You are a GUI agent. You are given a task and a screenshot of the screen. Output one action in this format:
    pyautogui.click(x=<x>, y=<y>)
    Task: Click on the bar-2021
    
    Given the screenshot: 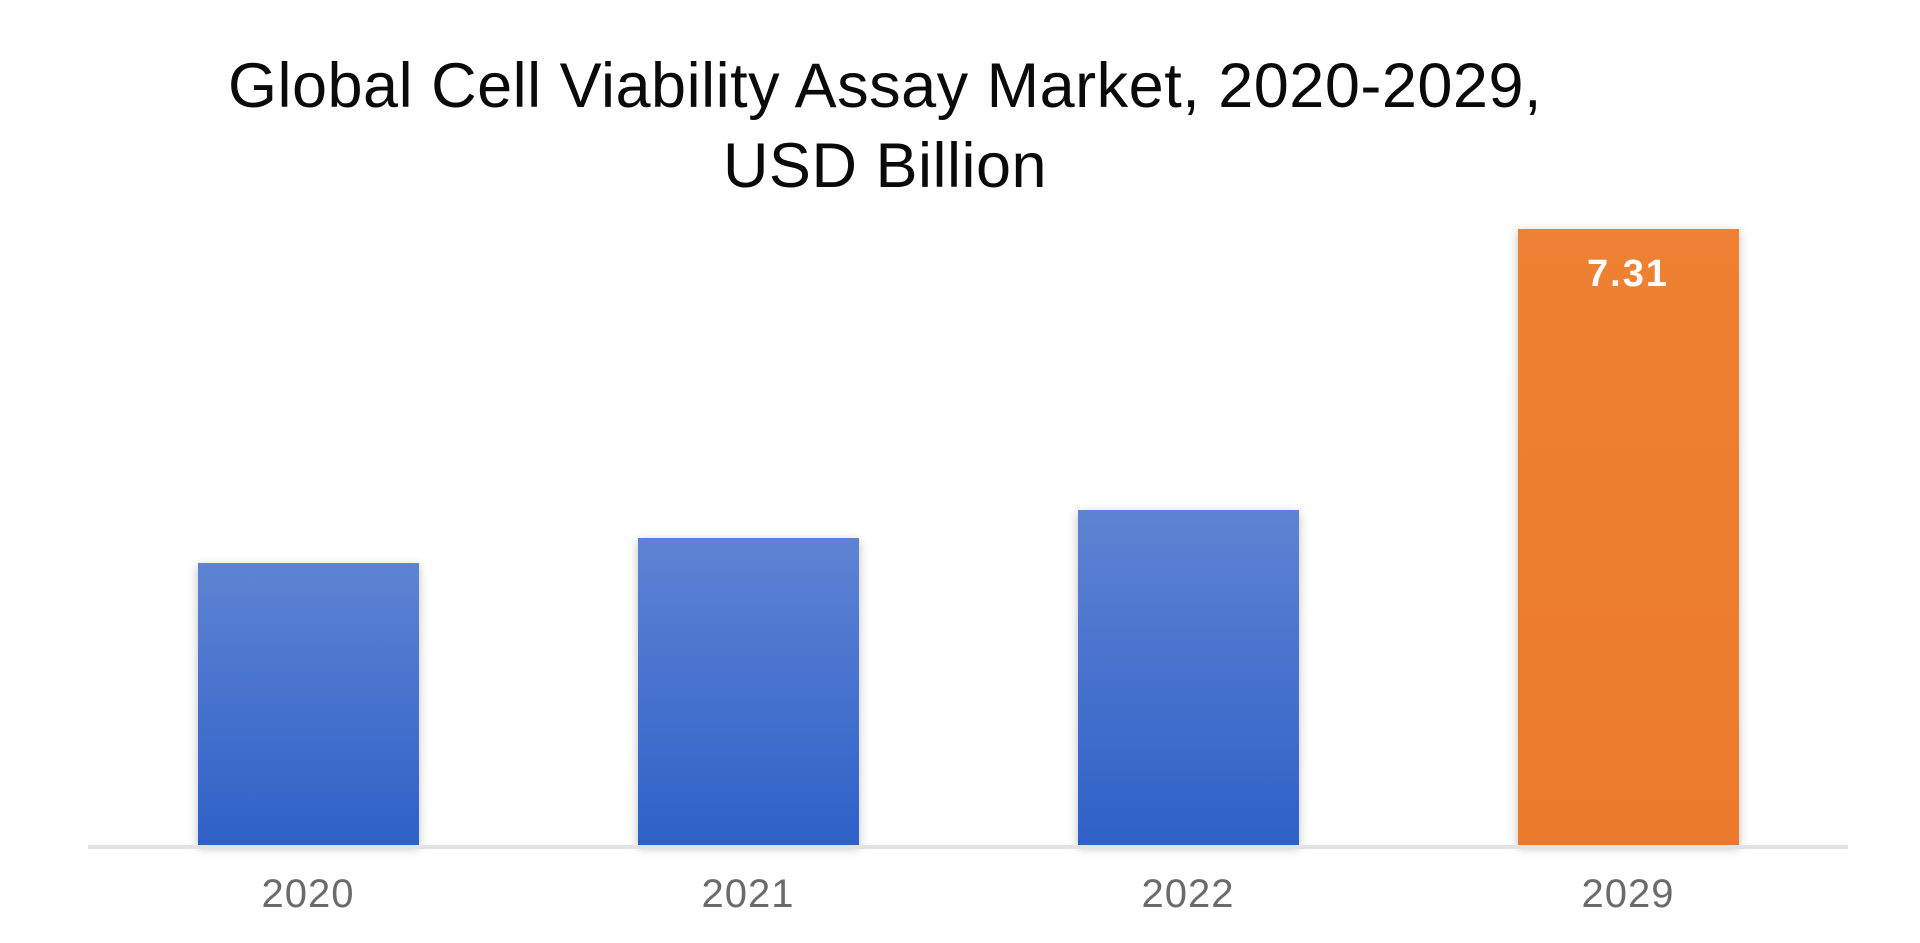 What is the action you would take?
    pyautogui.click(x=748, y=691)
    